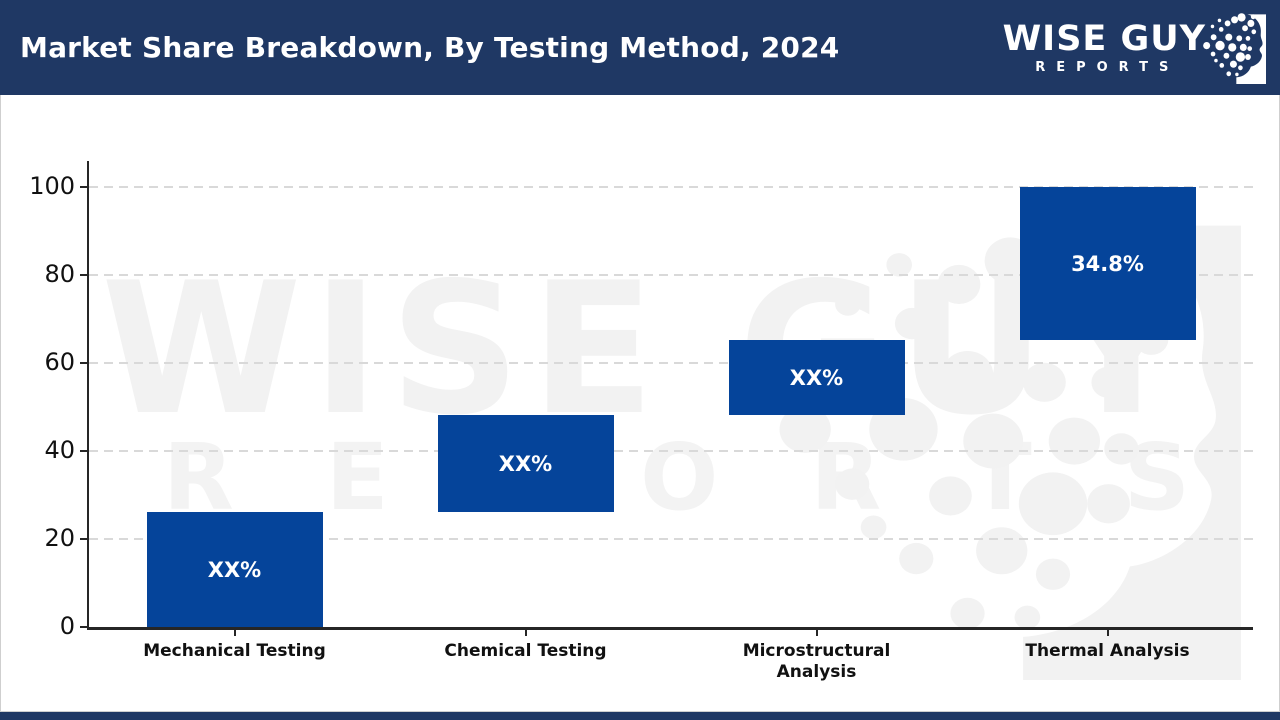 Image resolution: width=1280 pixels, height=720 pixels. I want to click on x-axis-line, so click(670, 628).